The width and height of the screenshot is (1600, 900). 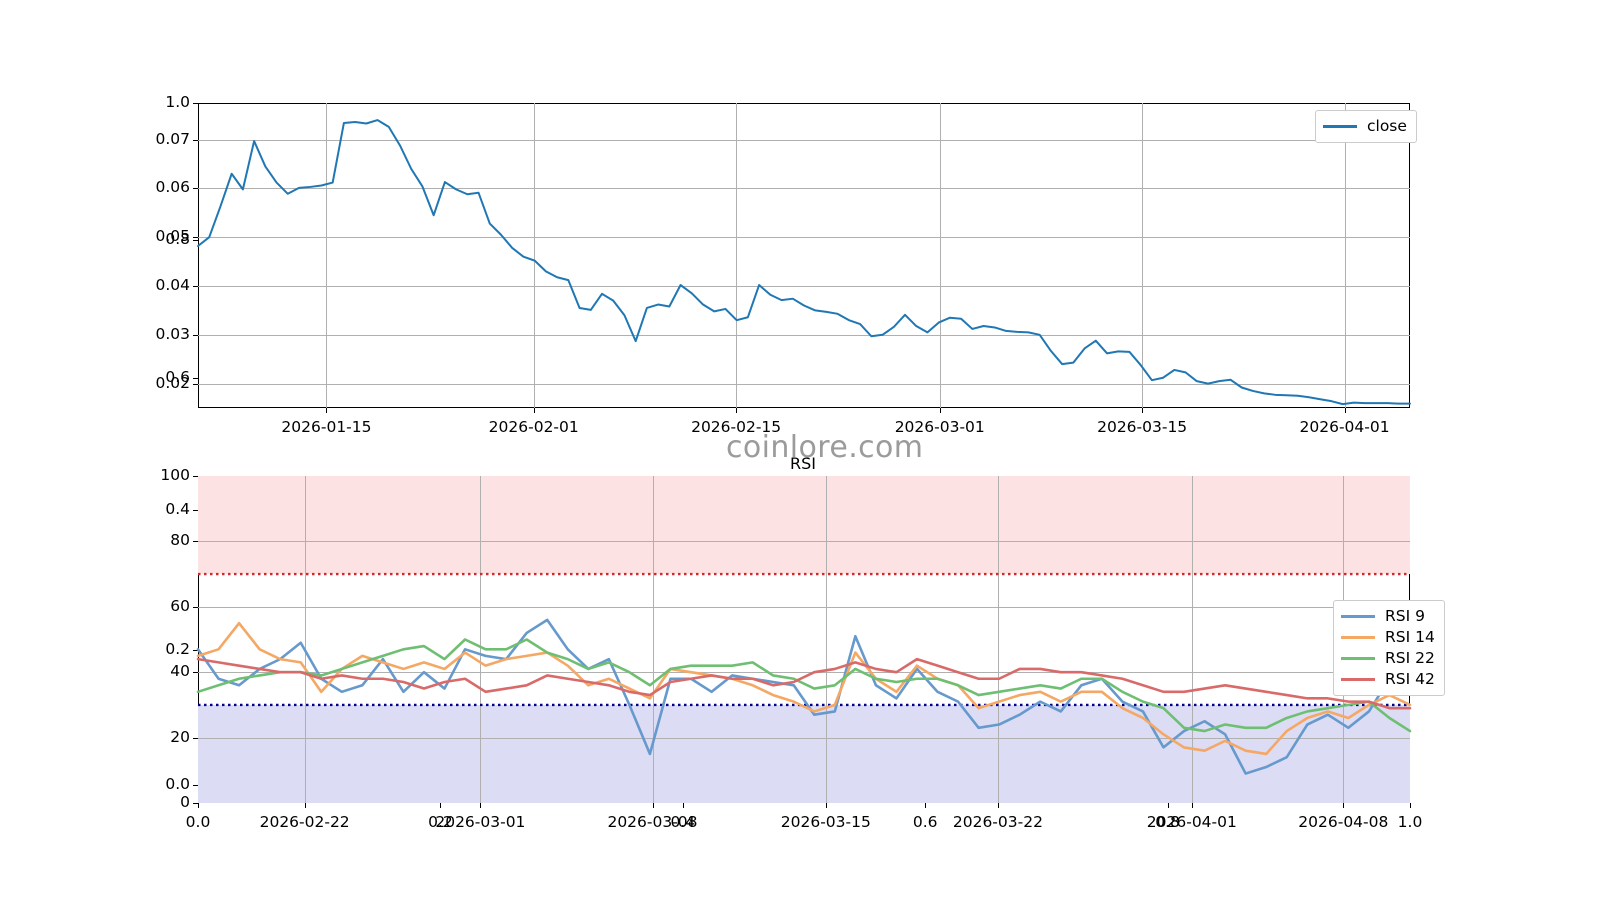 I want to click on rsi-series-lines, so click(x=804, y=696).